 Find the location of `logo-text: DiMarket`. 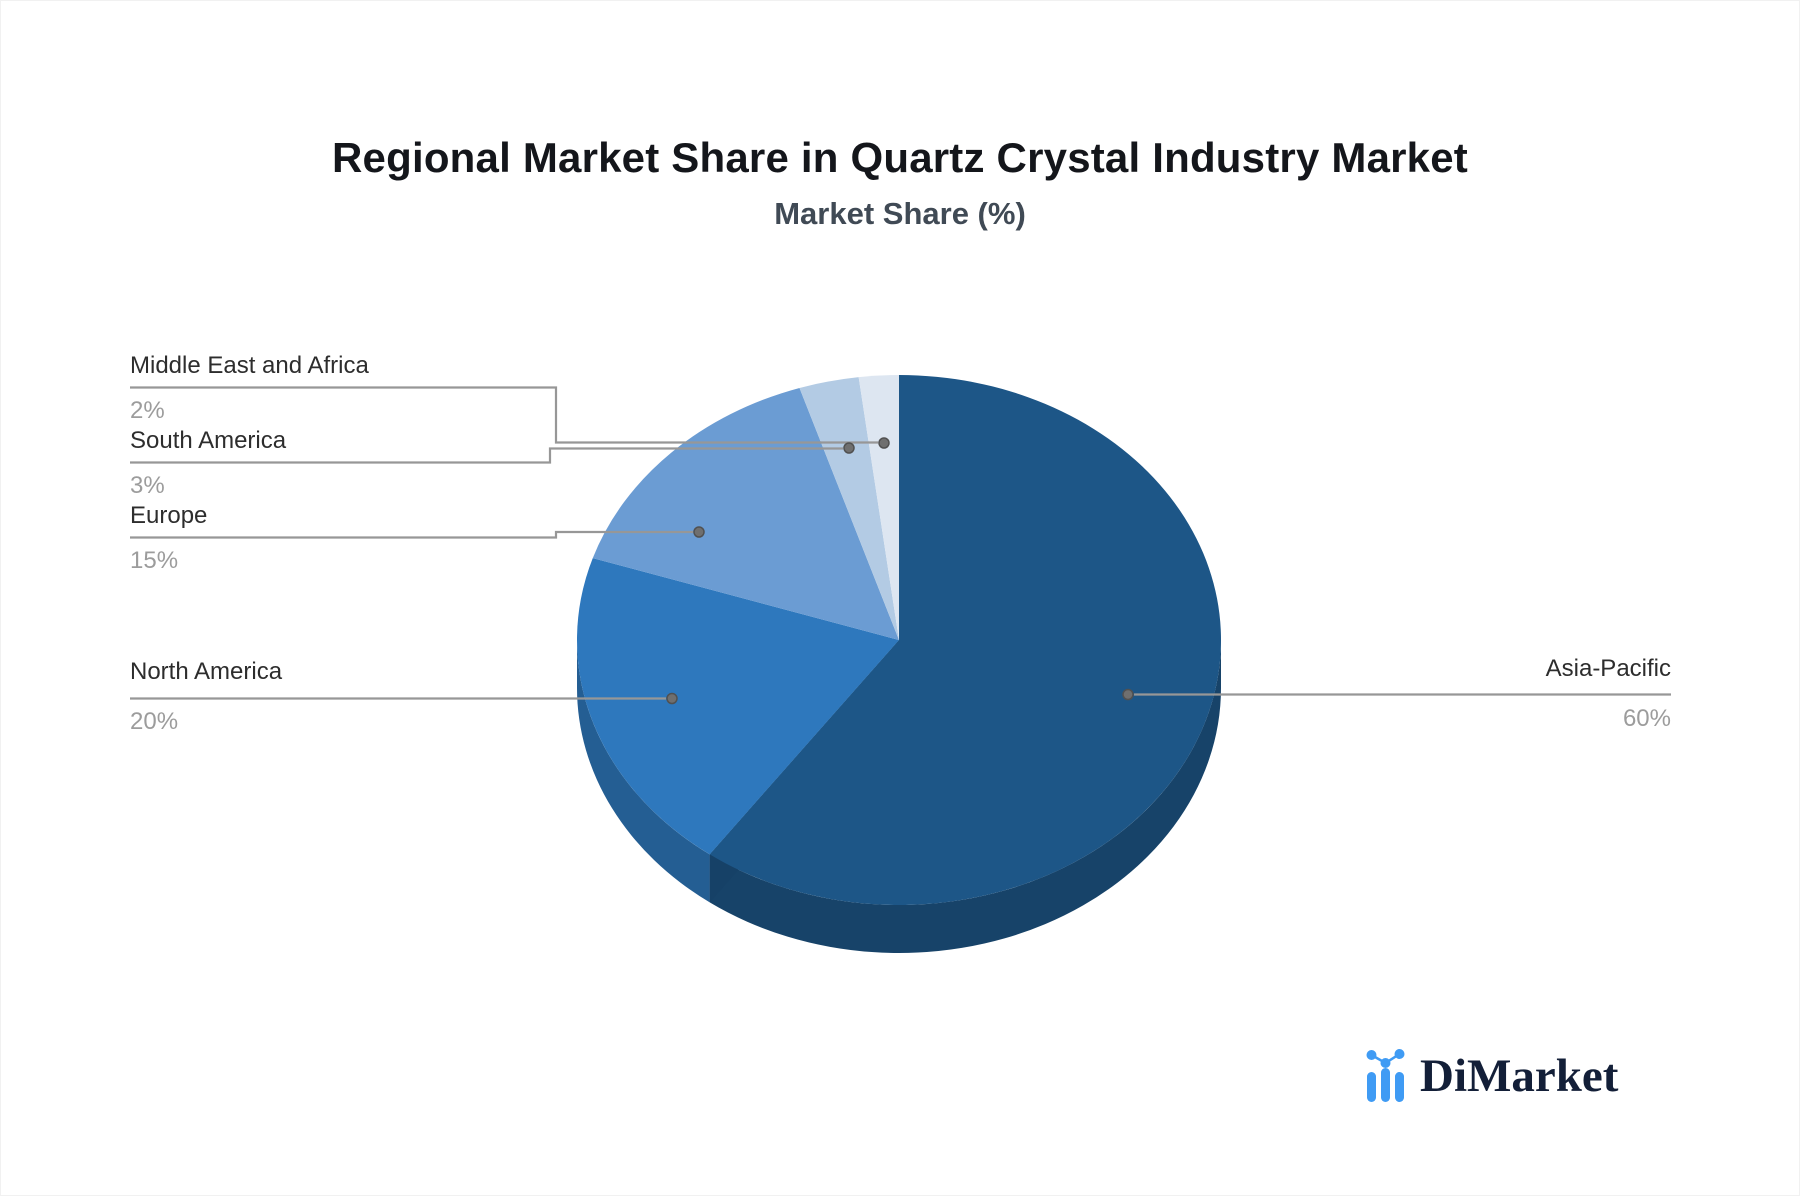

logo-text: DiMarket is located at coordinates (1519, 1076).